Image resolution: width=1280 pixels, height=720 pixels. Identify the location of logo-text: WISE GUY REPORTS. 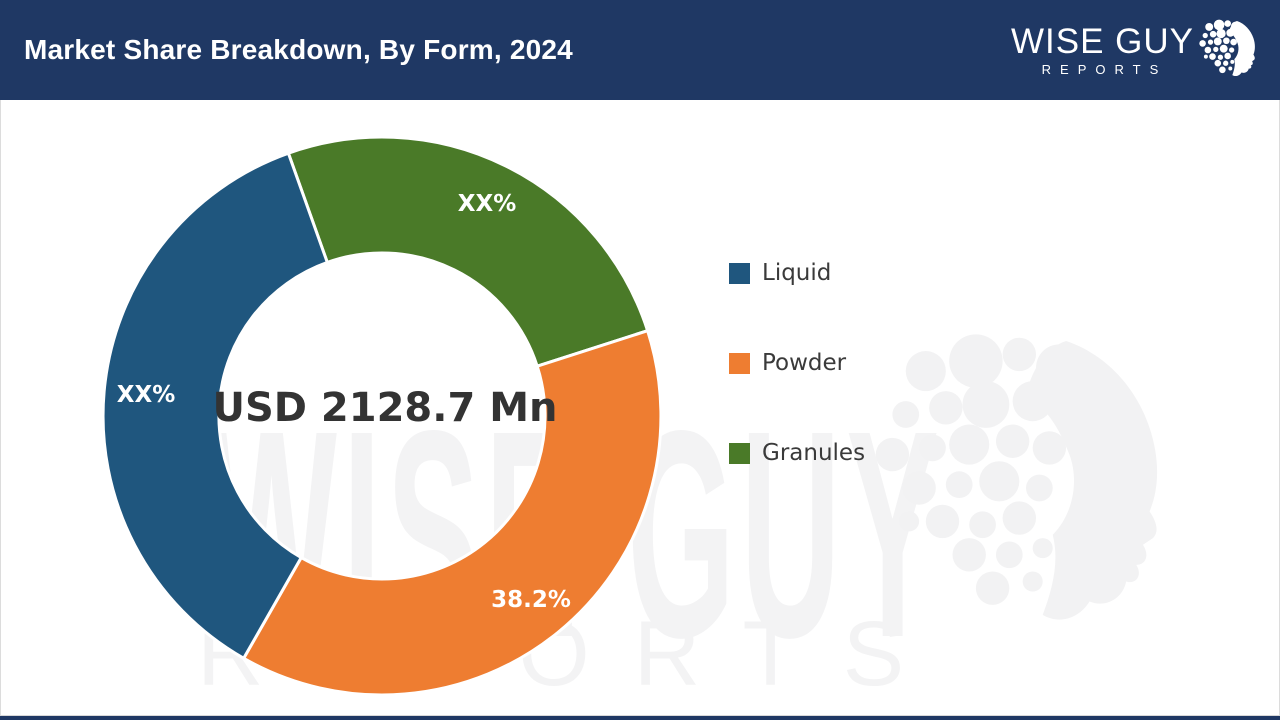
(1102, 50).